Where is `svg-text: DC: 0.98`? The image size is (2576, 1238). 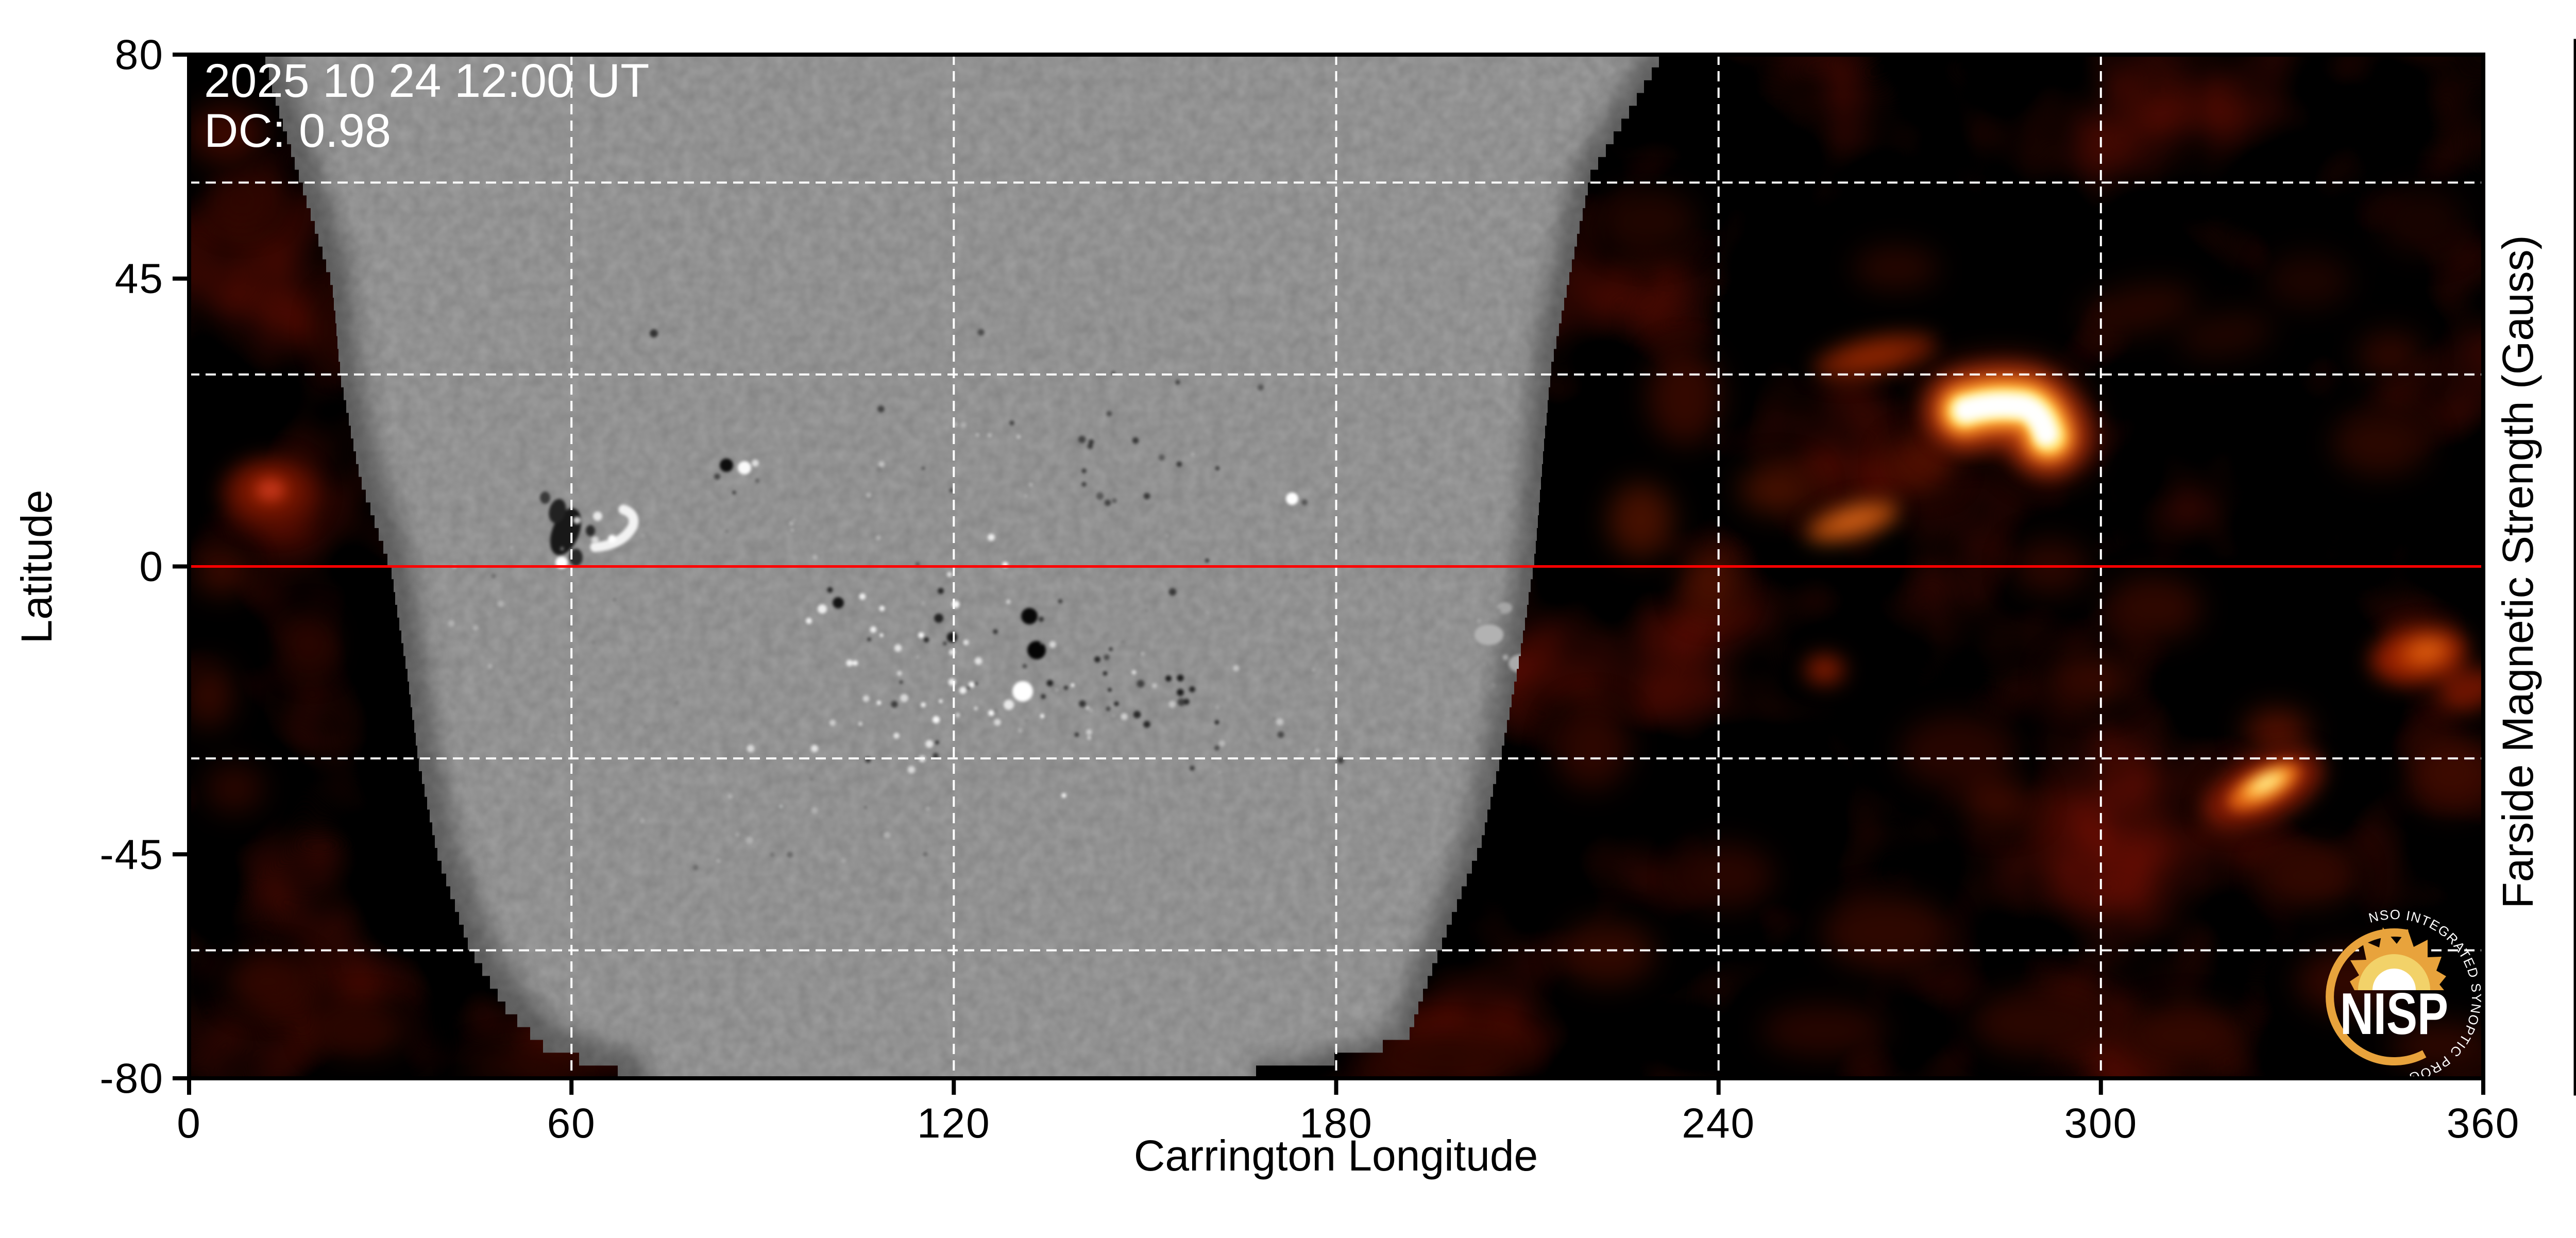
svg-text: DC: 0.98 is located at coordinates (297, 131).